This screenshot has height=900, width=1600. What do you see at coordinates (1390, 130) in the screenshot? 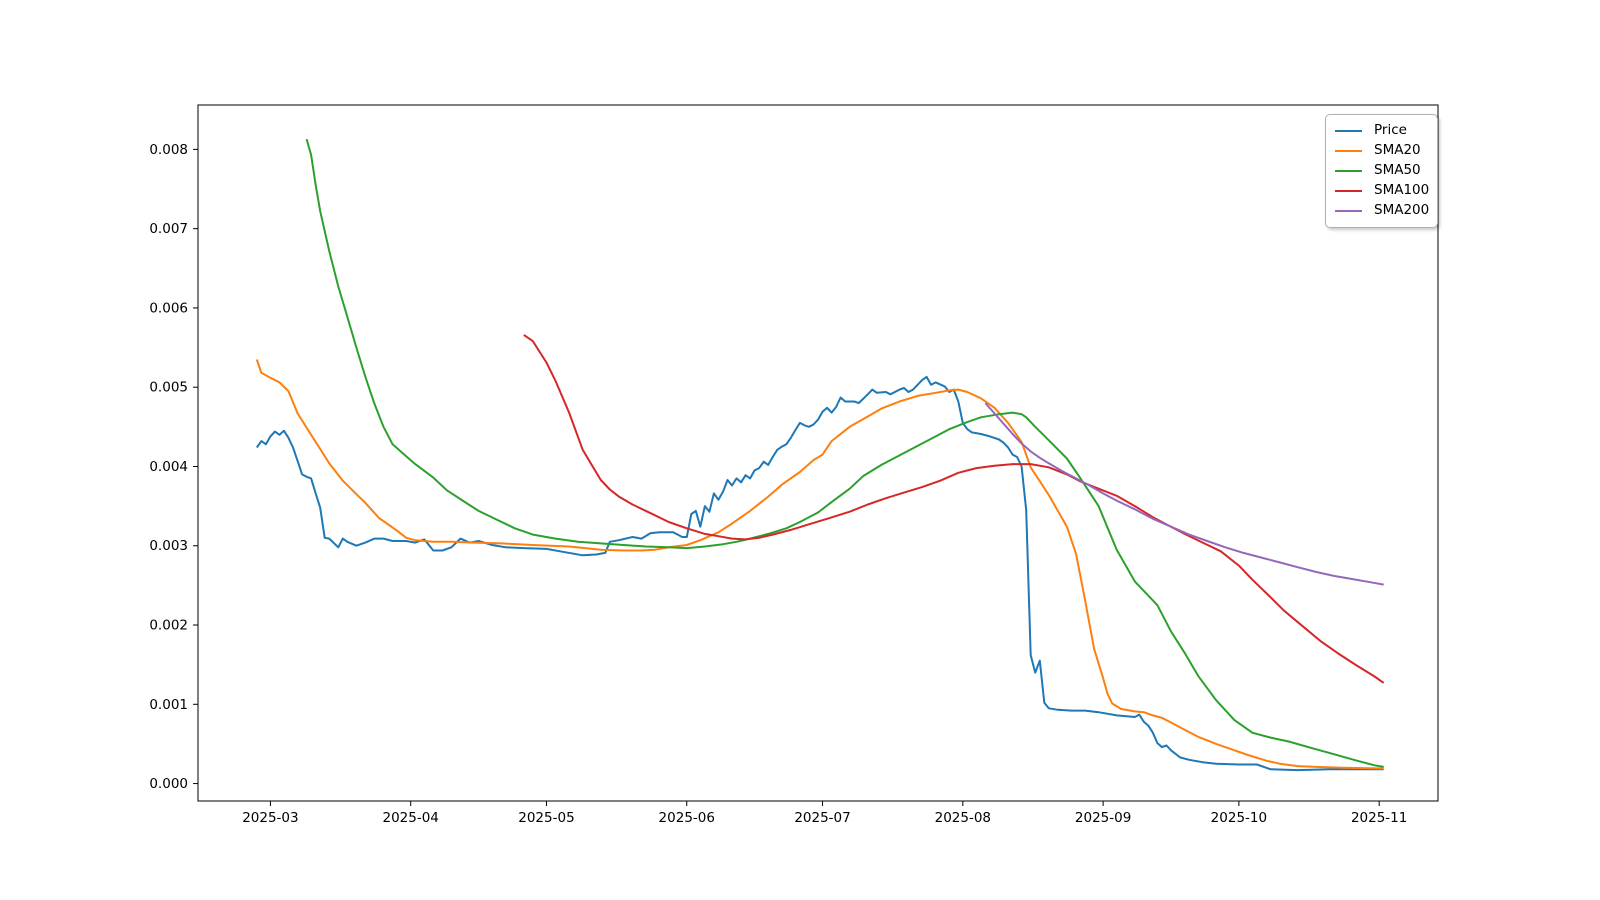
I see `legend-label-price: Price` at bounding box center [1390, 130].